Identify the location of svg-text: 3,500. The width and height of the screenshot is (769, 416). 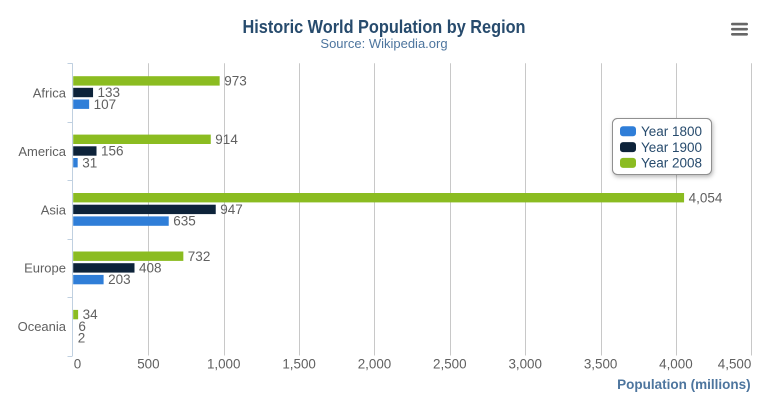
(601, 364).